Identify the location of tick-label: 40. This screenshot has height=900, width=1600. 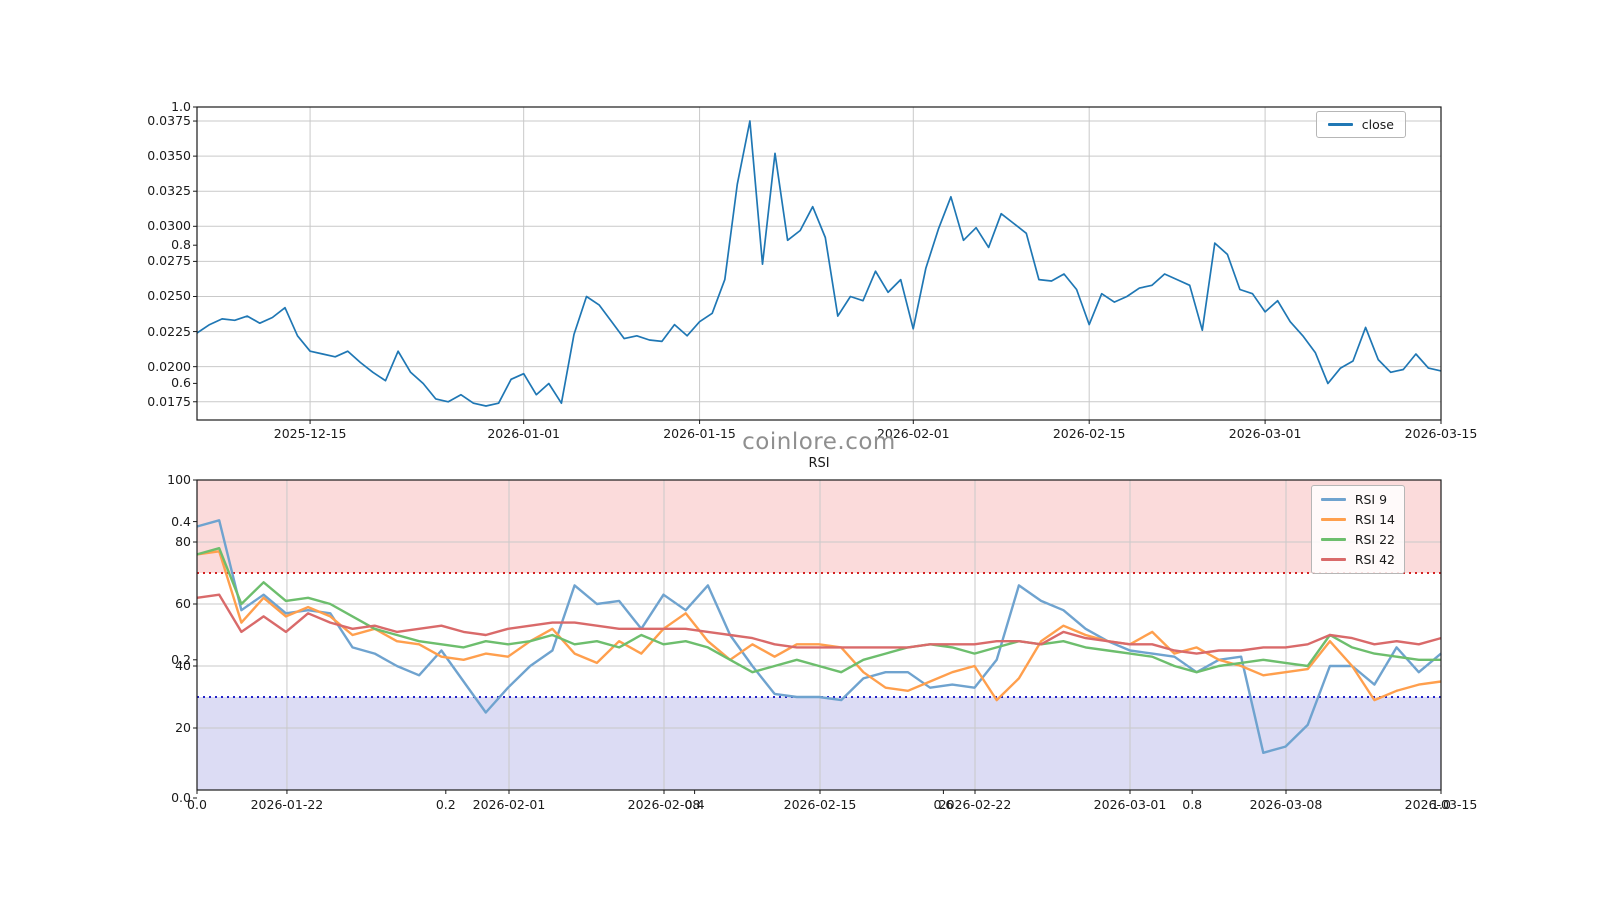
(183, 665).